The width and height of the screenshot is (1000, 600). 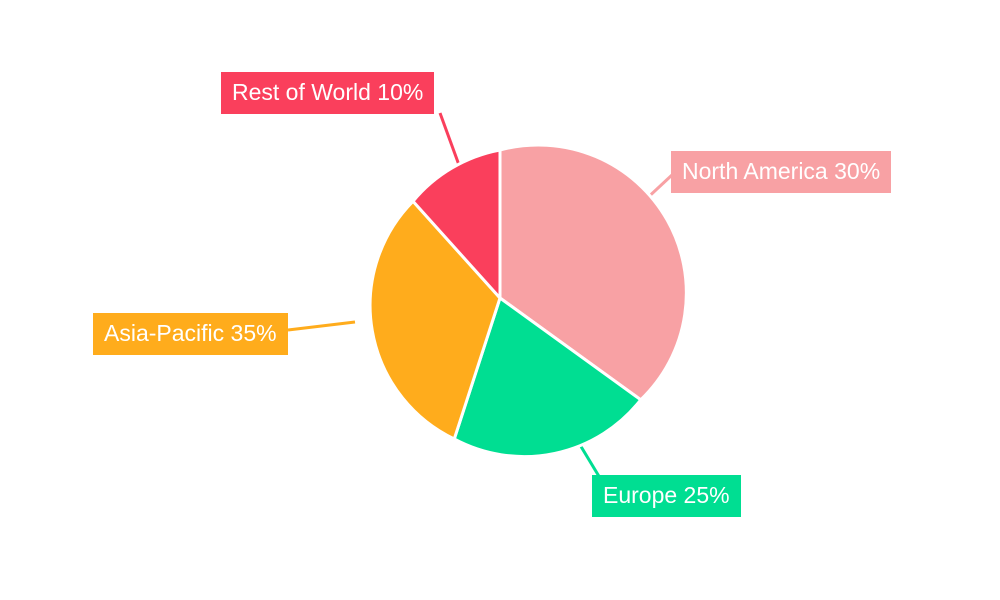 I want to click on leader-line-asia-pacific, so click(x=321, y=326).